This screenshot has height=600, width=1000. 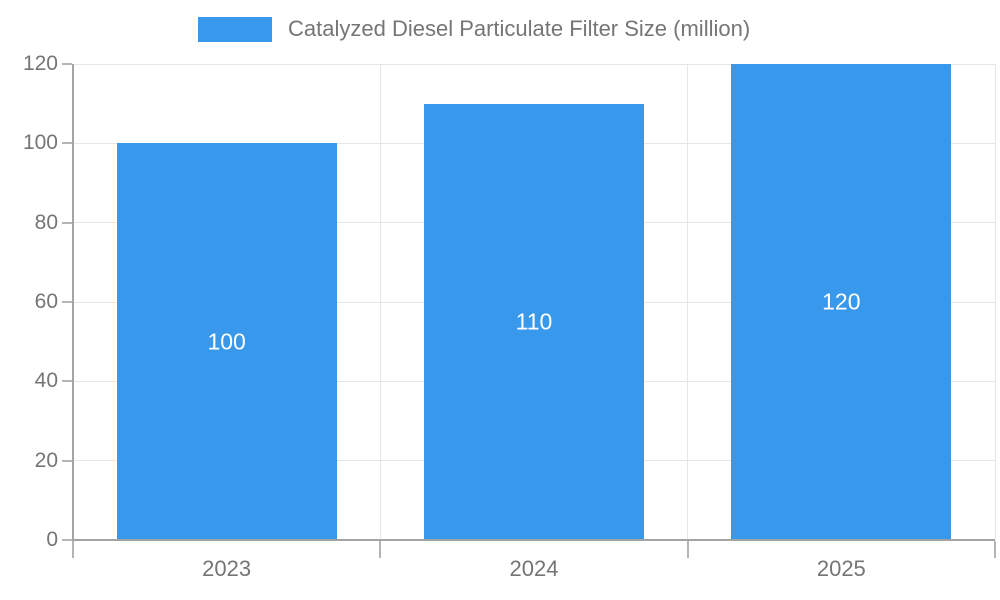 I want to click on bar-value-label: 100, so click(x=226, y=341).